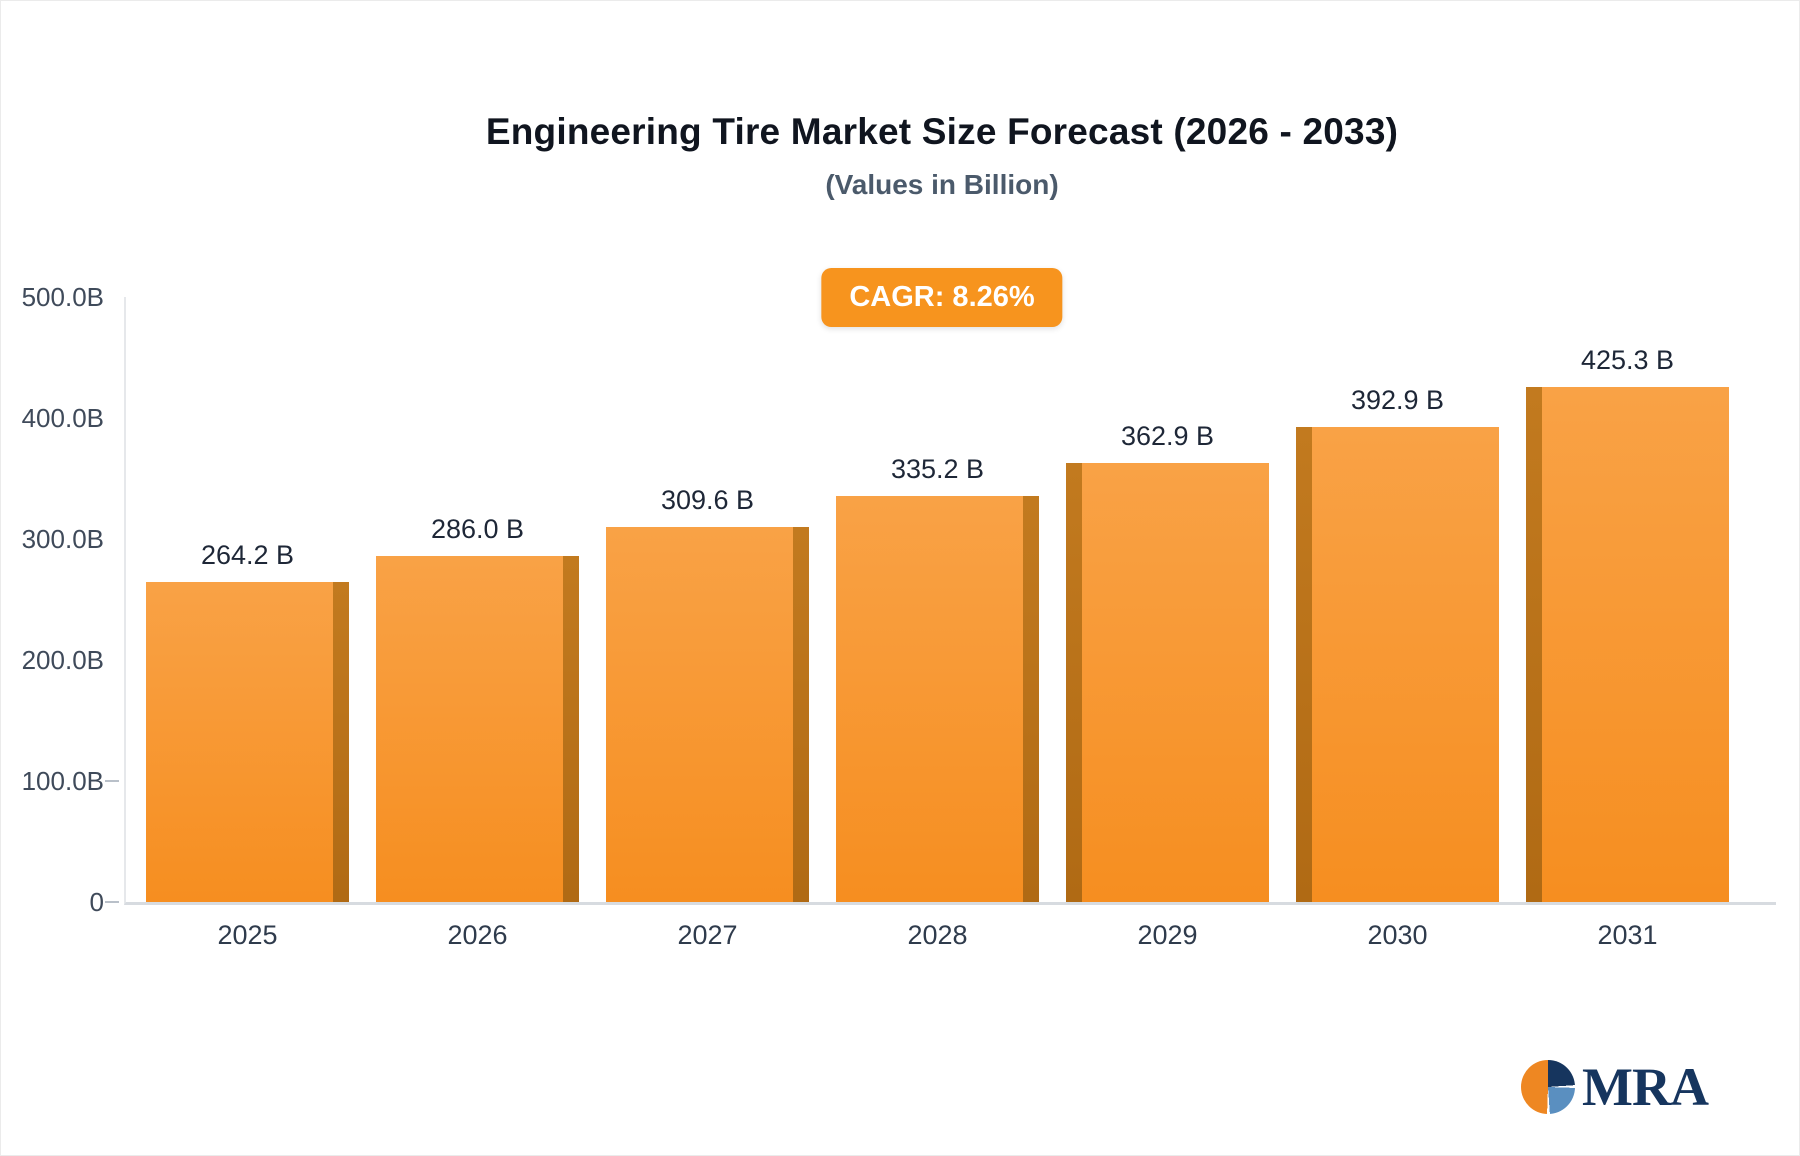 The width and height of the screenshot is (1800, 1156). What do you see at coordinates (707, 935) in the screenshot?
I see `x-axis-label: 2027` at bounding box center [707, 935].